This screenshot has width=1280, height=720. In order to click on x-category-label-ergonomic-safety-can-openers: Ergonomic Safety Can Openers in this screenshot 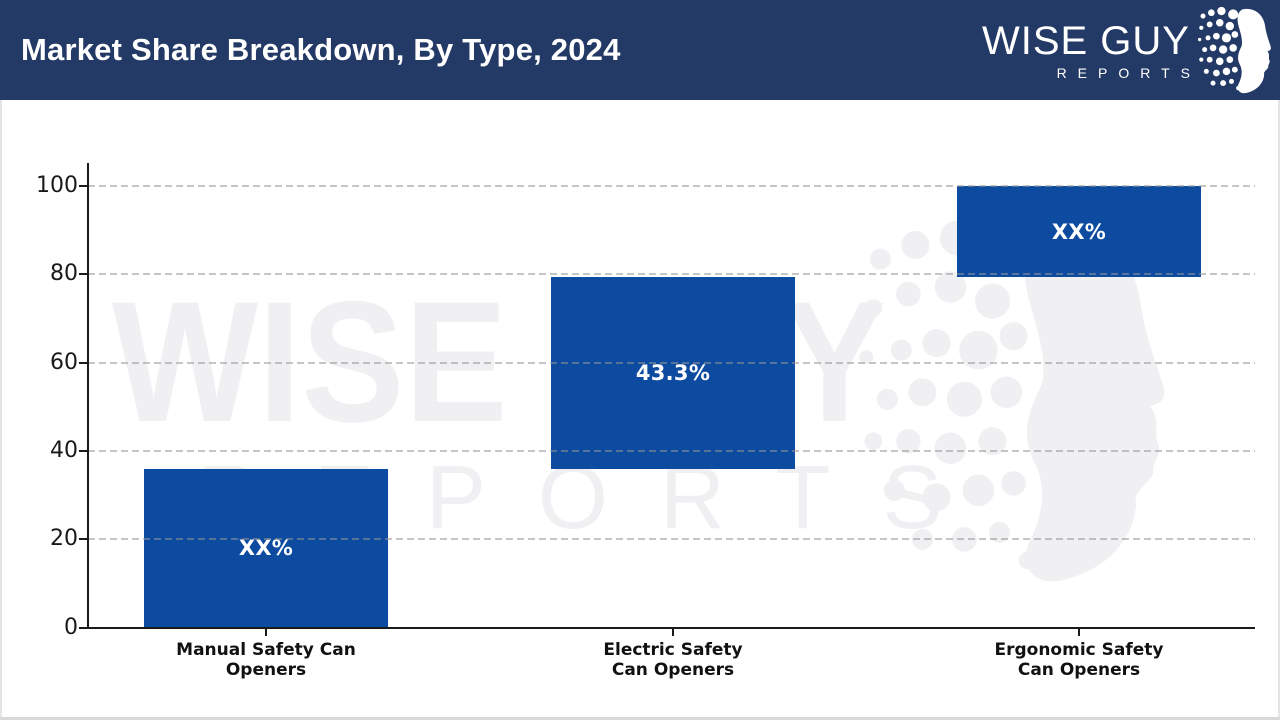, I will do `click(1079, 660)`.